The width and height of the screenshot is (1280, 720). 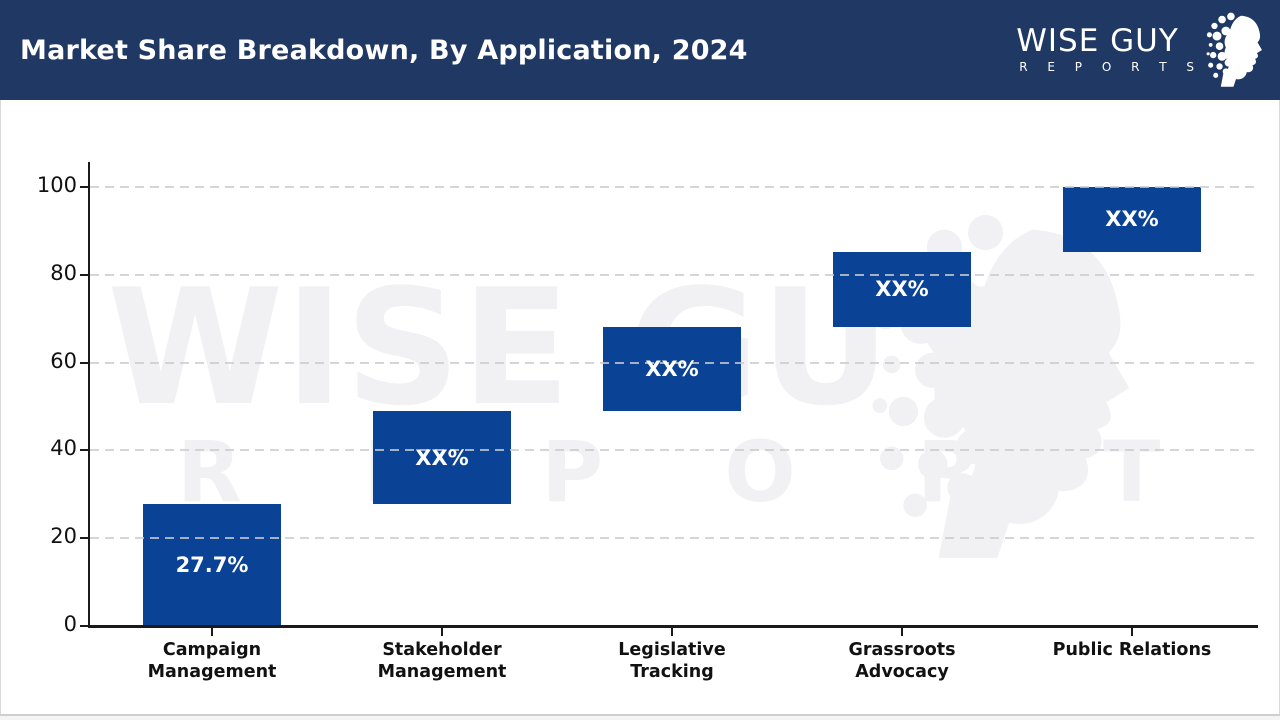 I want to click on category-label: Grassroots Advocacy, so click(x=902, y=661).